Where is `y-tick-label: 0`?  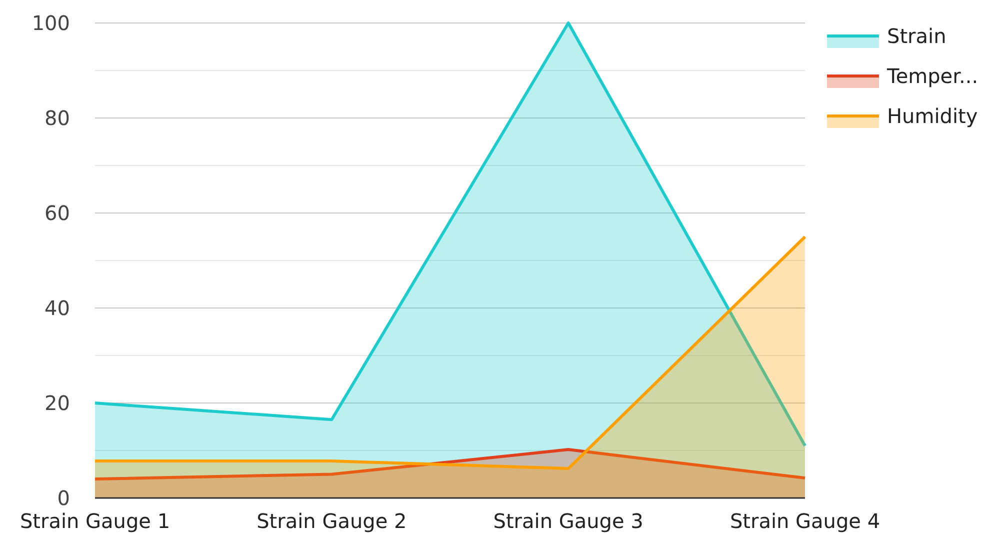 y-tick-label: 0 is located at coordinates (63, 498).